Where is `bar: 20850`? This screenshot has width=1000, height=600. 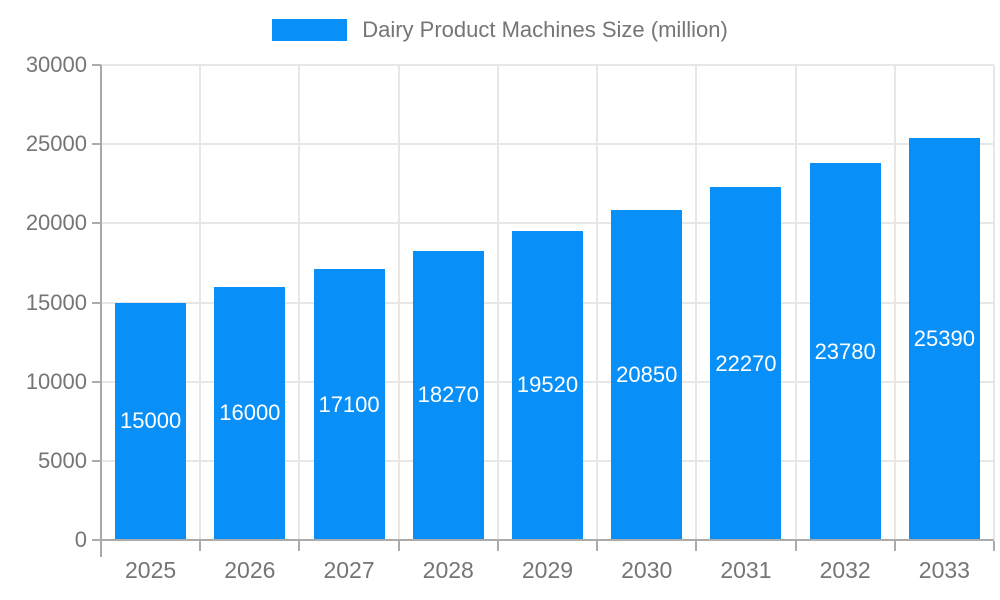
bar: 20850 is located at coordinates (647, 374).